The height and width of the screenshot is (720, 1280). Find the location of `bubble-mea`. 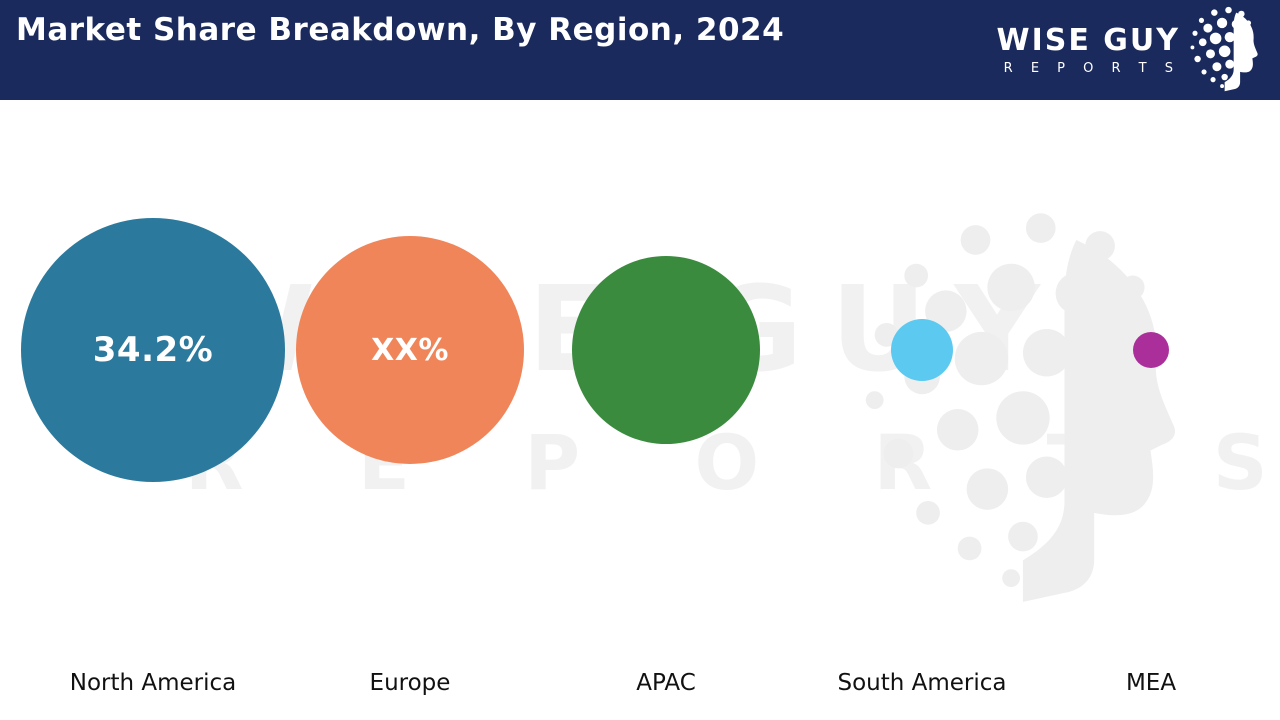

bubble-mea is located at coordinates (1151, 350).